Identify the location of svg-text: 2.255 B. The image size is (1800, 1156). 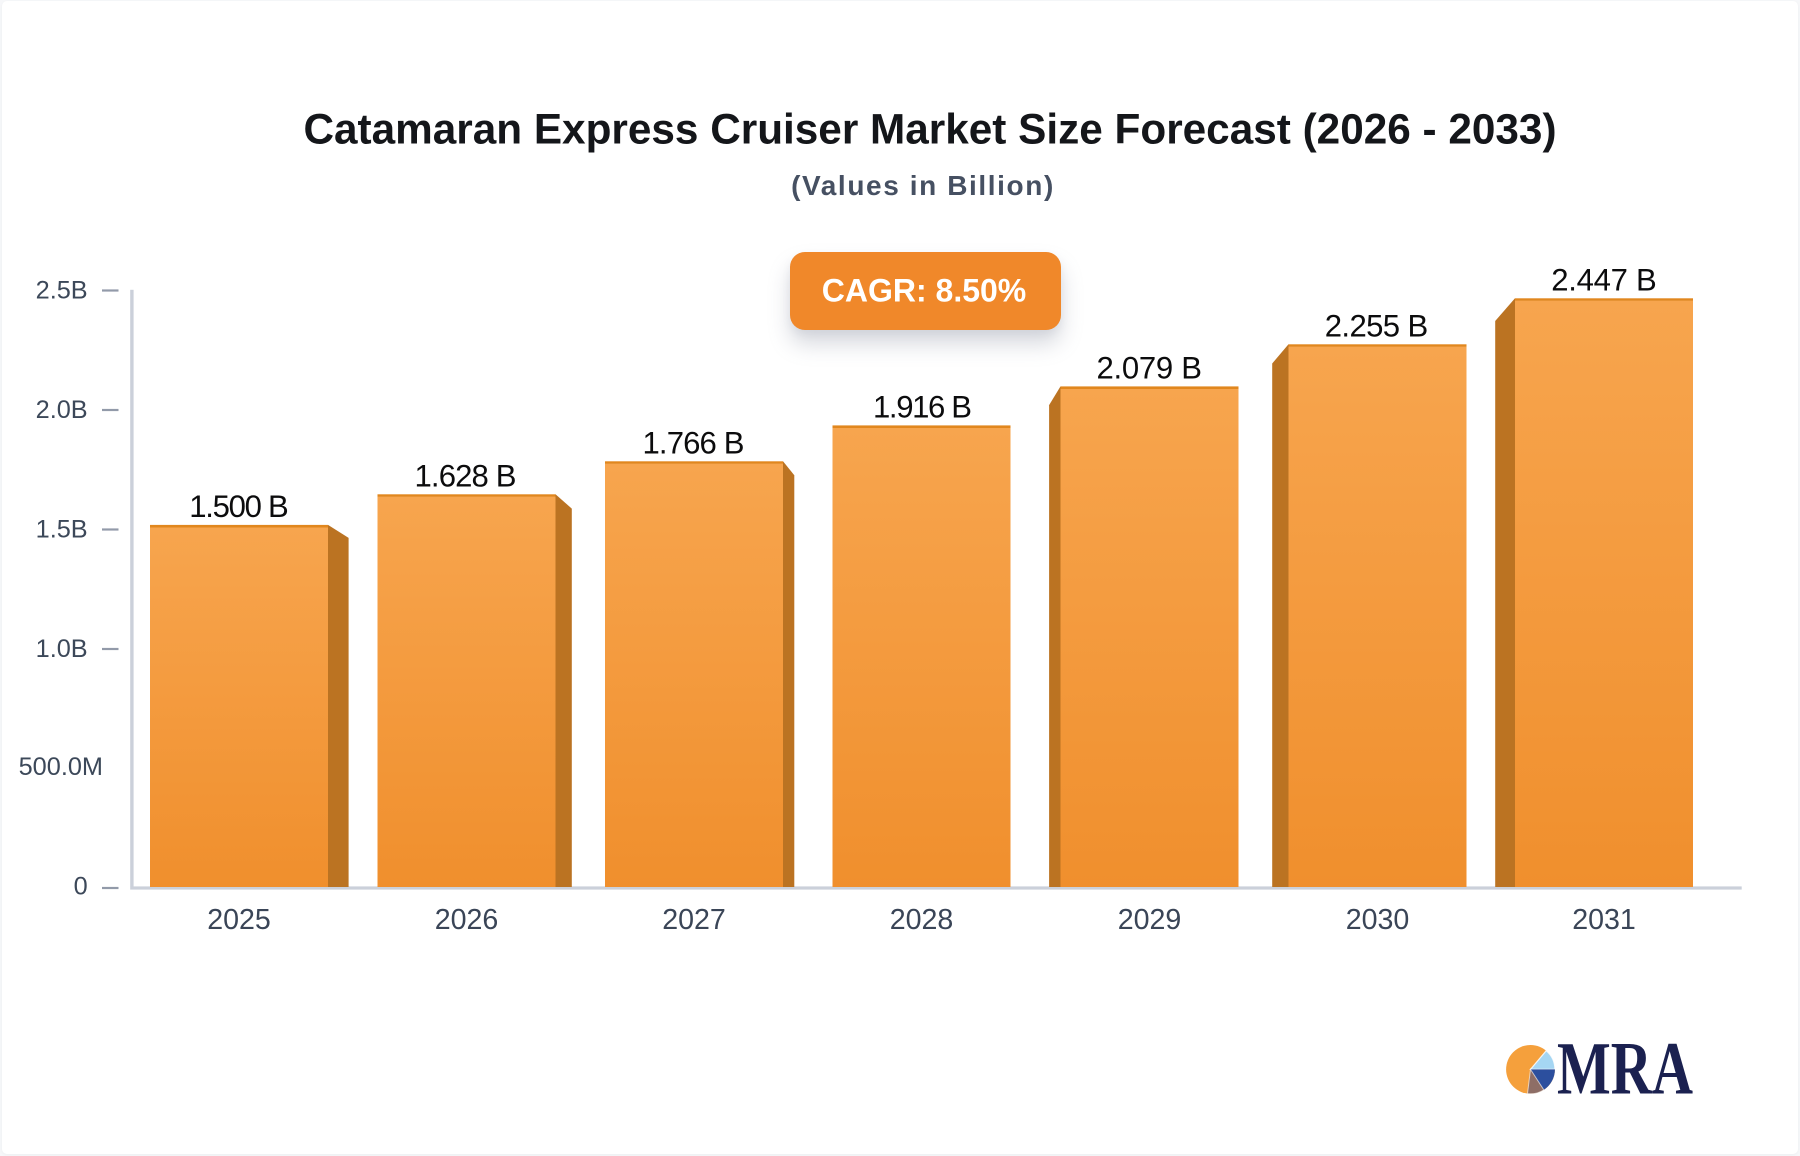
(1377, 326).